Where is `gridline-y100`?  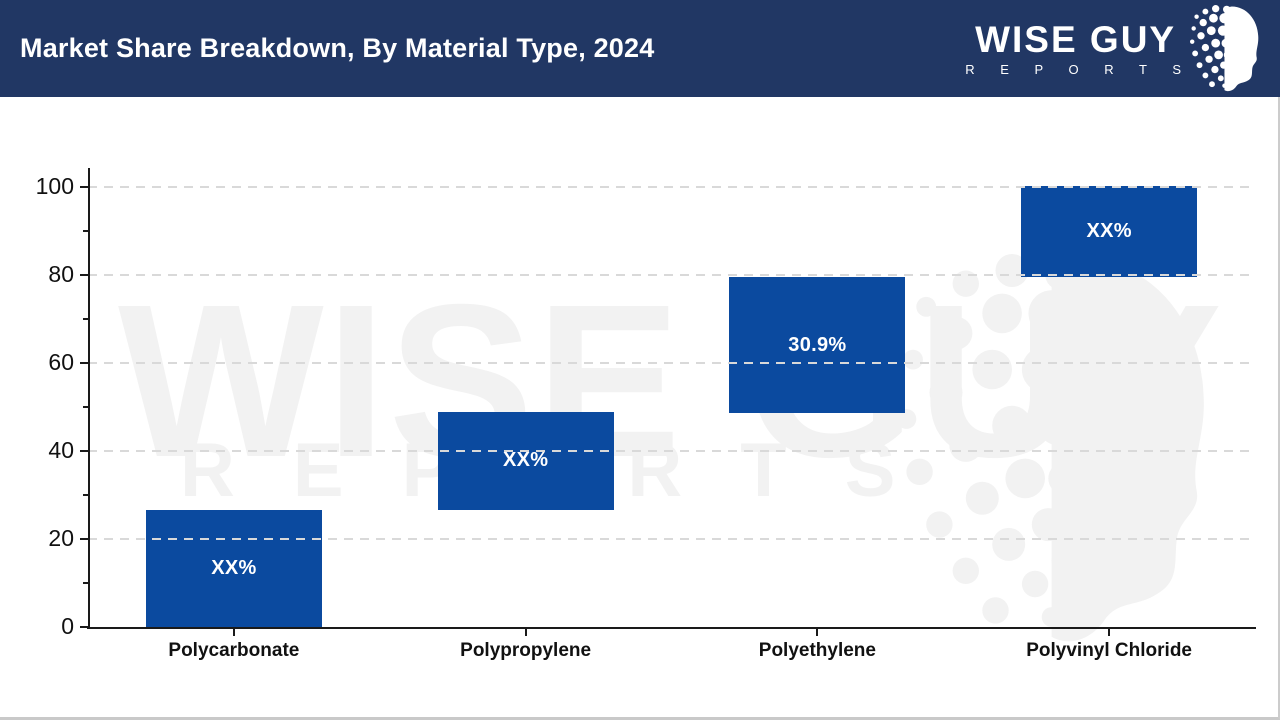
gridline-y100 is located at coordinates (671, 187).